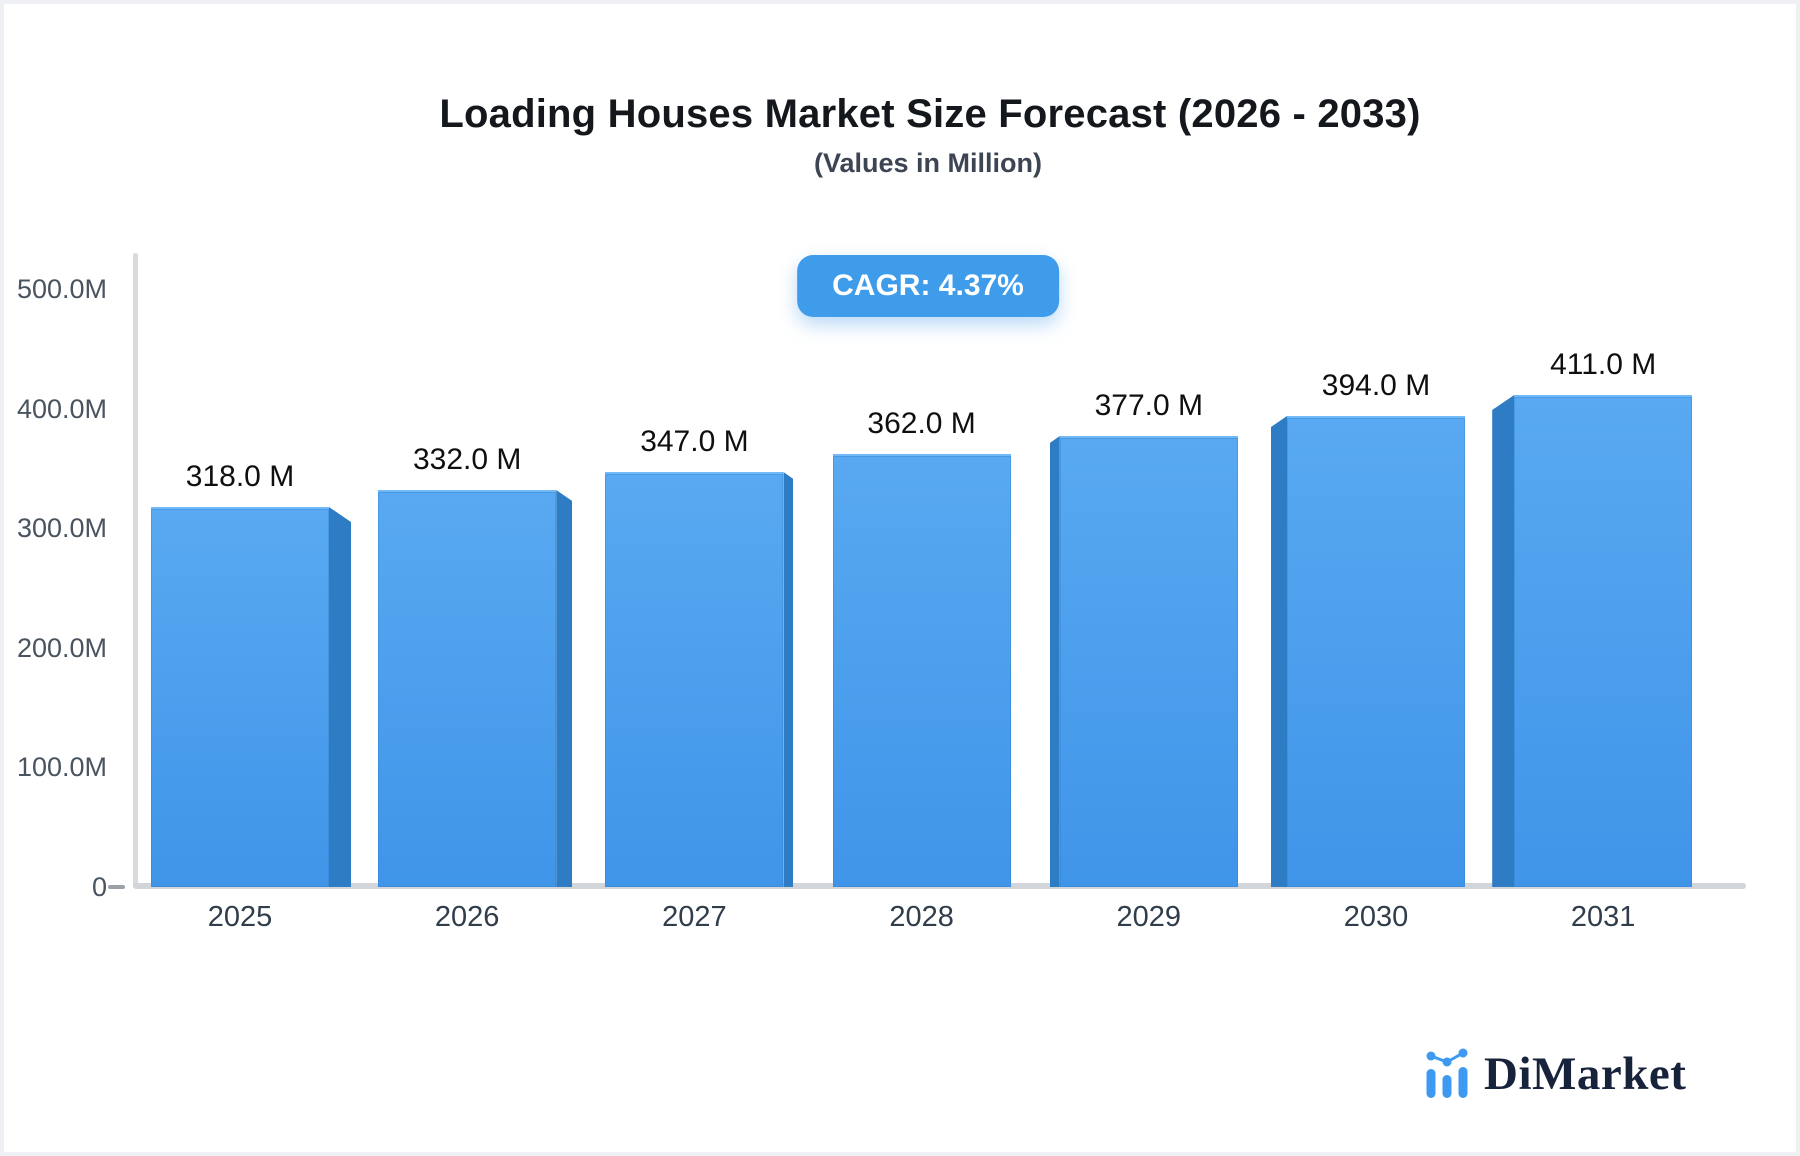 The height and width of the screenshot is (1156, 1800). I want to click on bar-value-label: 332.0 M, so click(467, 459).